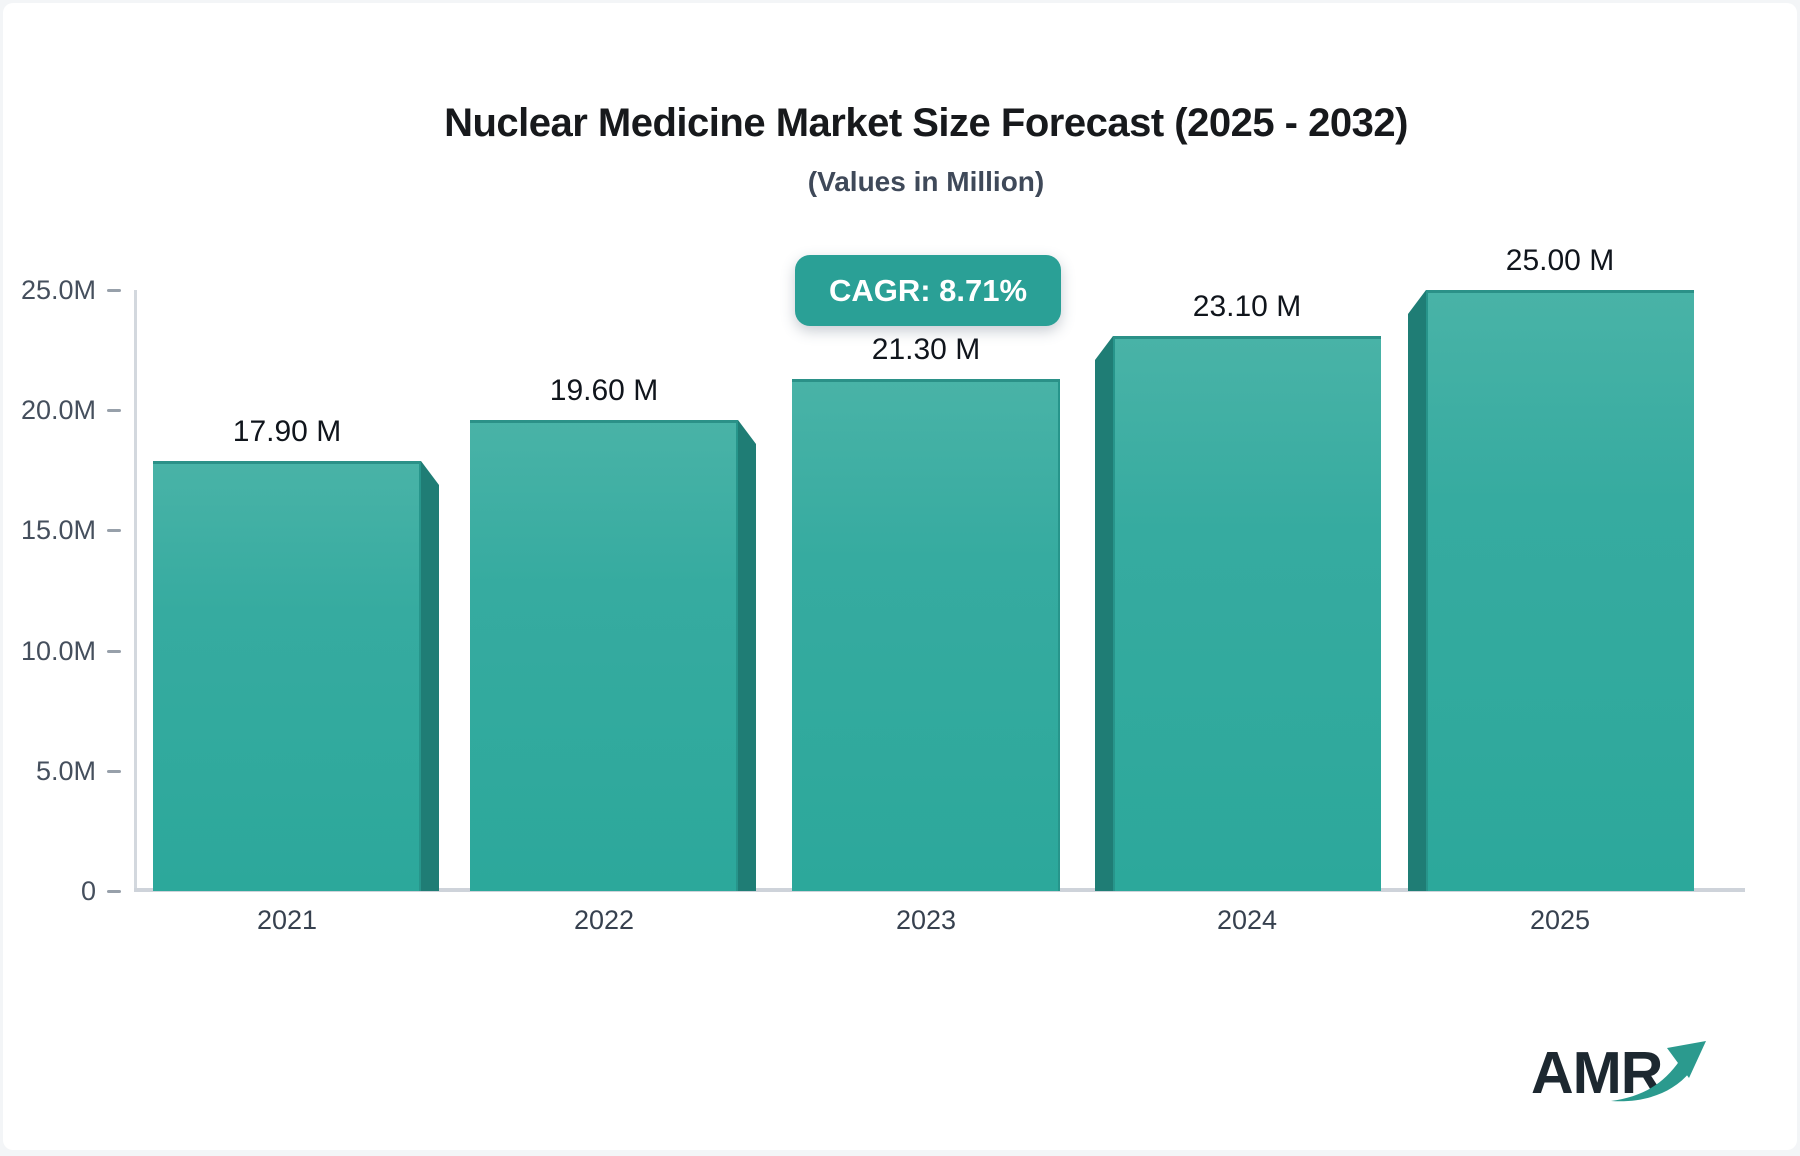  I want to click on growth-arrow-icon, so click(1658, 1071).